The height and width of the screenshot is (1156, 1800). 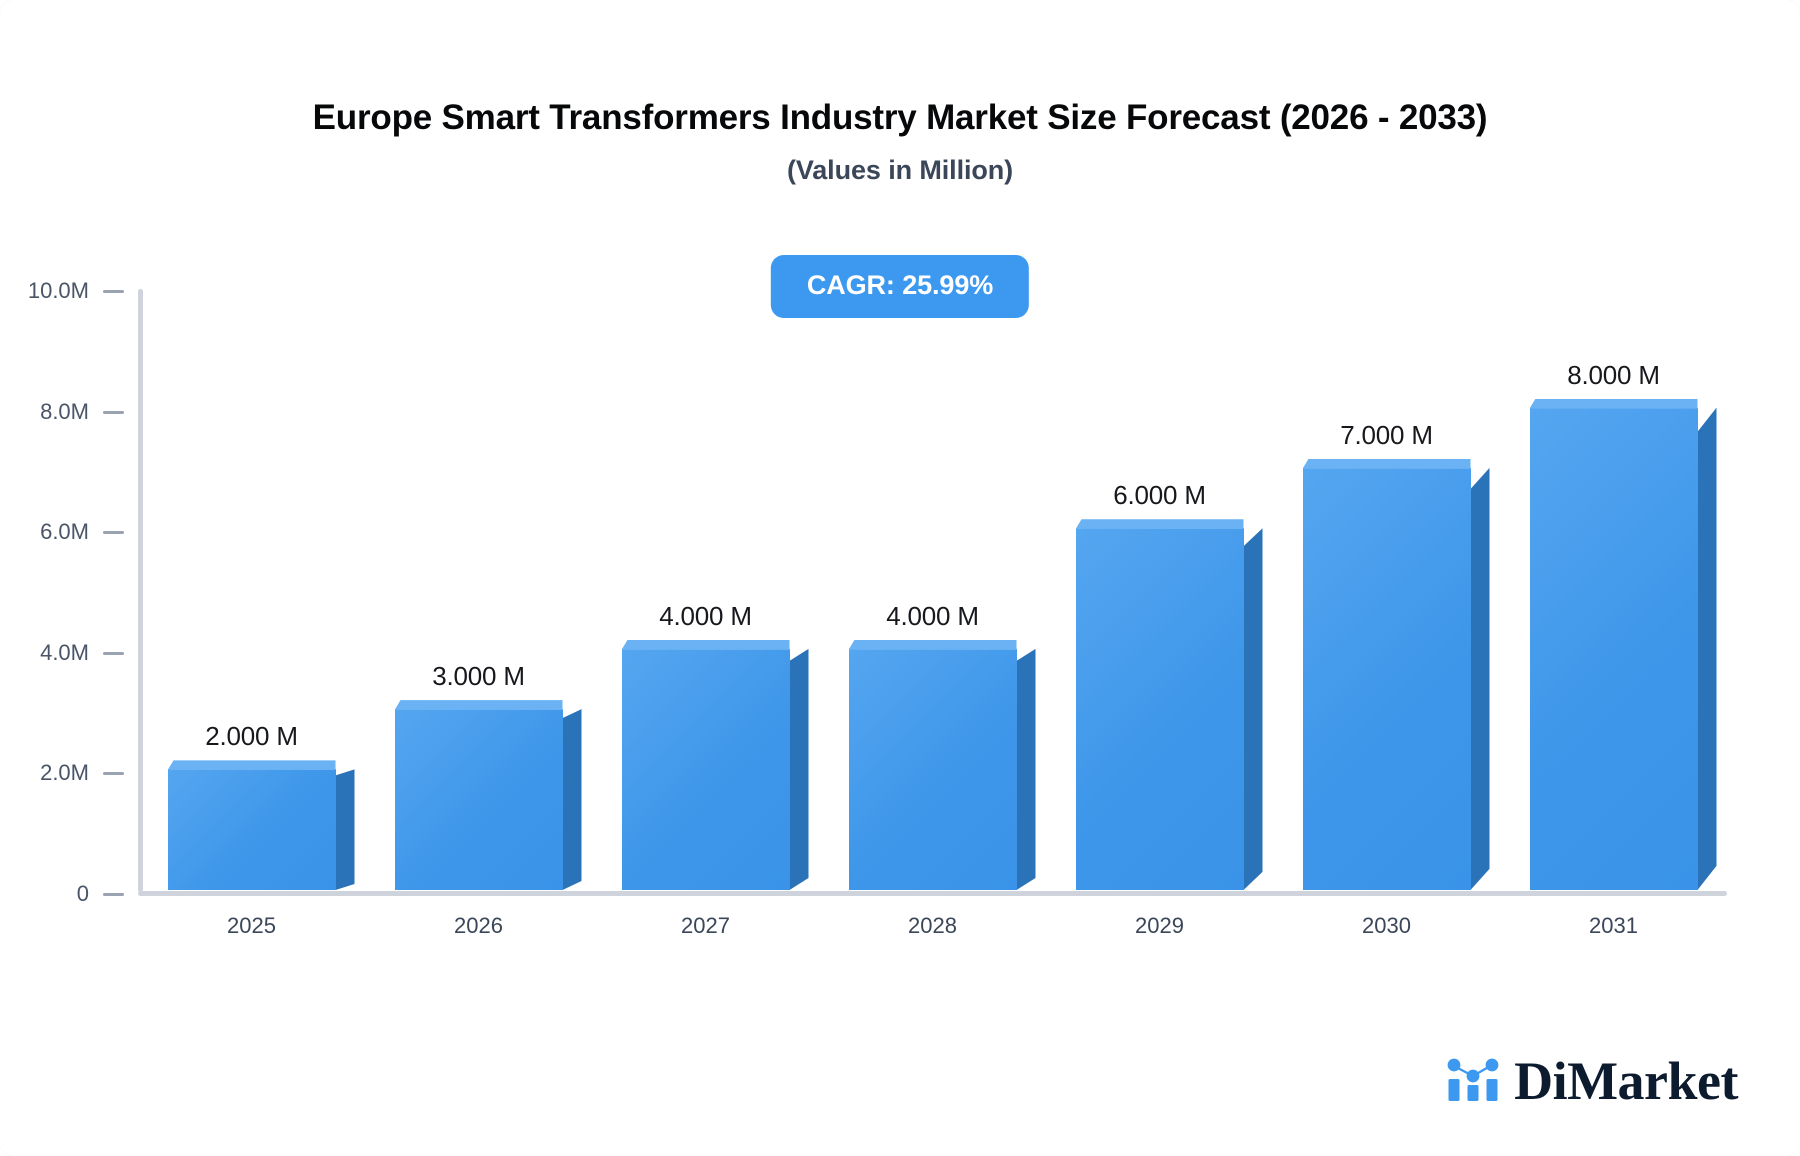 What do you see at coordinates (900, 170) in the screenshot?
I see `chart-subtitle: (Values in Million)` at bounding box center [900, 170].